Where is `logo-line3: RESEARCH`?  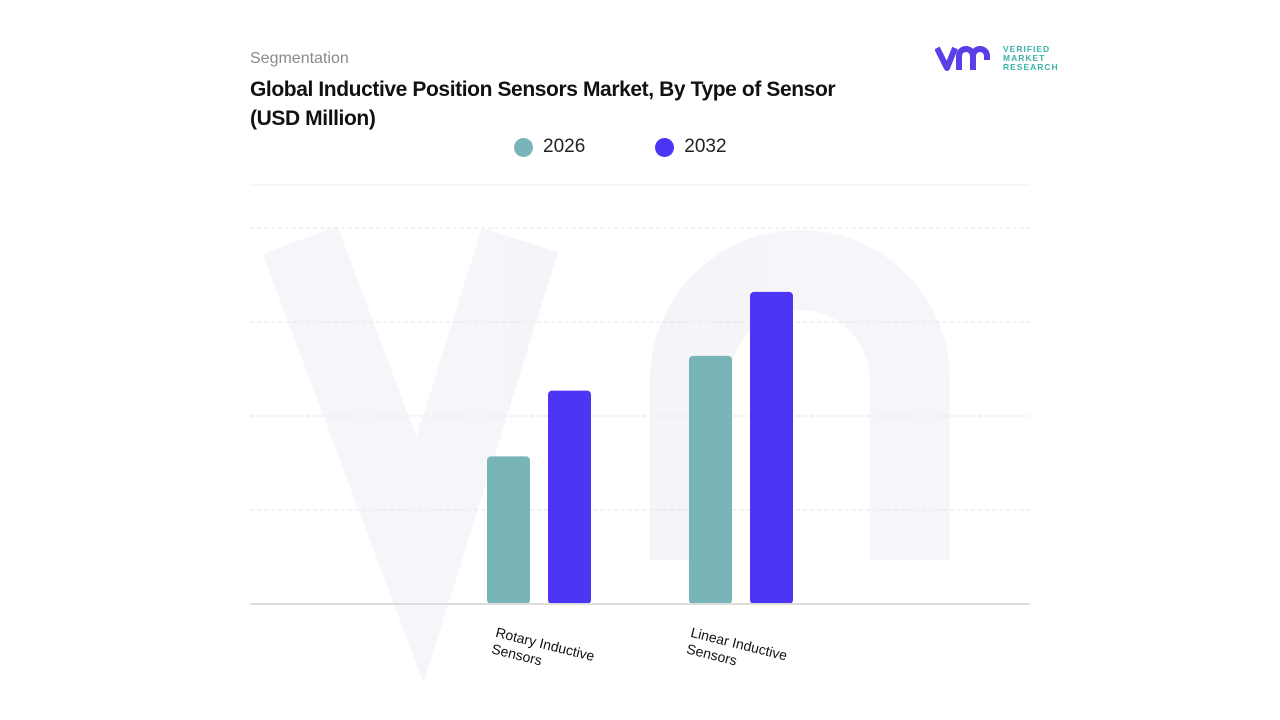
logo-line3: RESEARCH is located at coordinates (1031, 66).